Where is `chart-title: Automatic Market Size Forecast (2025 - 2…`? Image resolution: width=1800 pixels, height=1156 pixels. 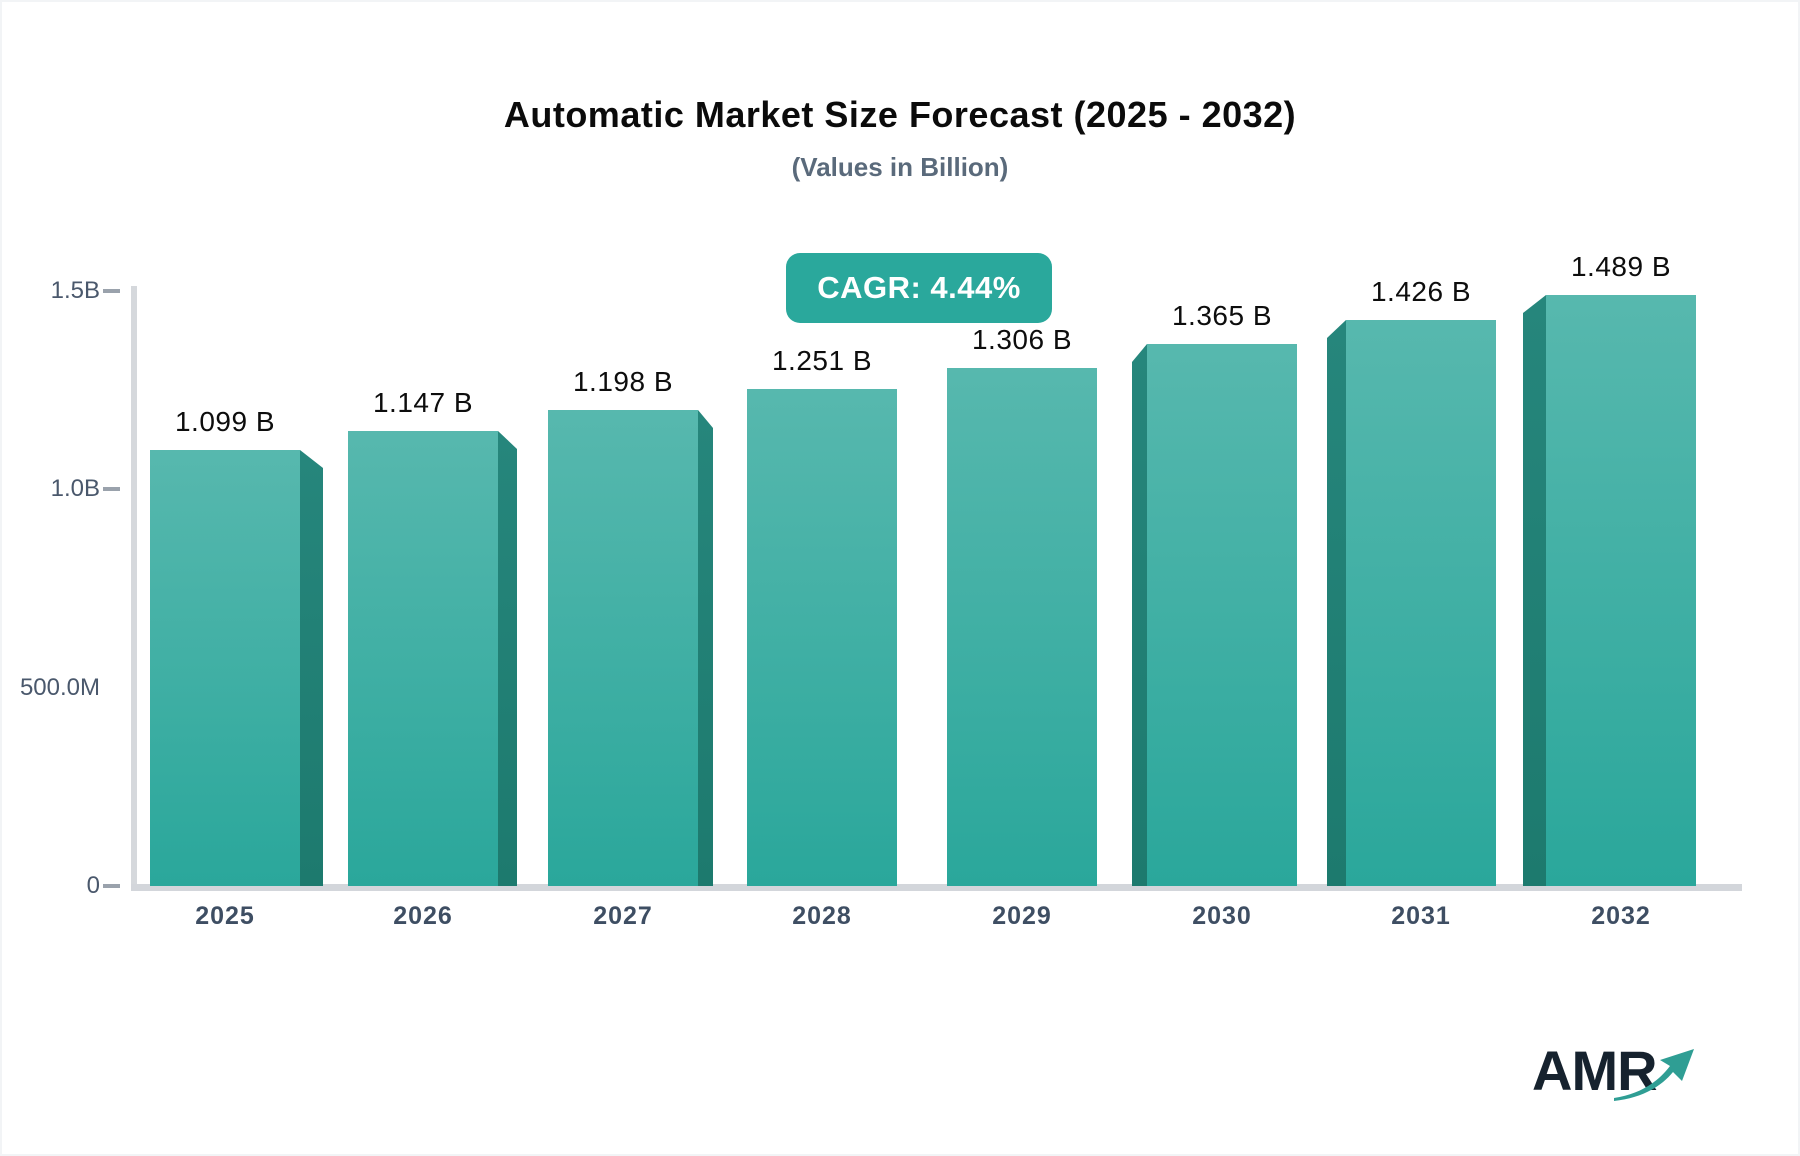
chart-title: Automatic Market Size Forecast (2025 - 2… is located at coordinates (900, 114).